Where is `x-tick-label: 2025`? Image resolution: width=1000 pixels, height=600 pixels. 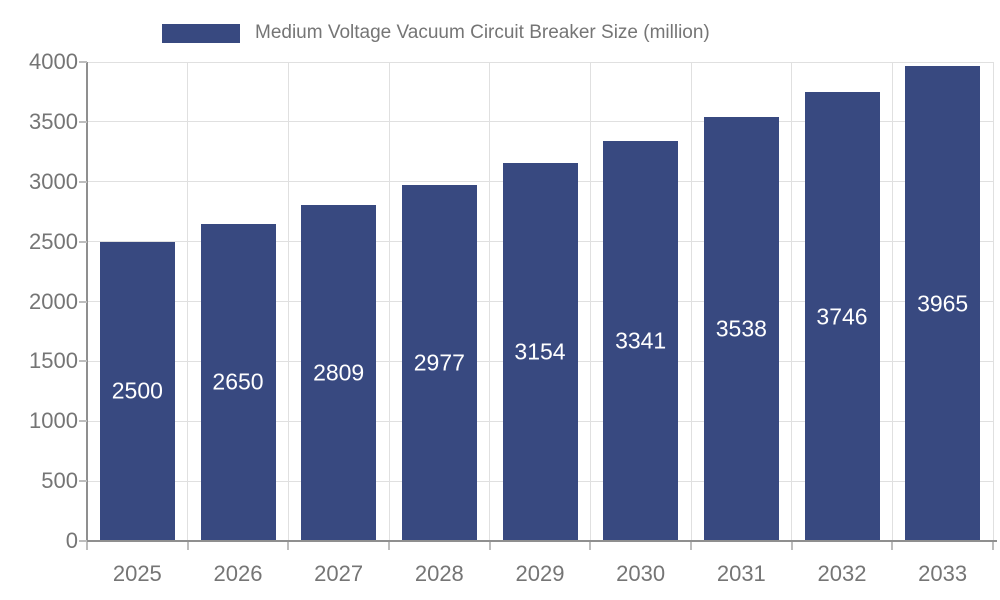
x-tick-label: 2025 is located at coordinates (137, 573).